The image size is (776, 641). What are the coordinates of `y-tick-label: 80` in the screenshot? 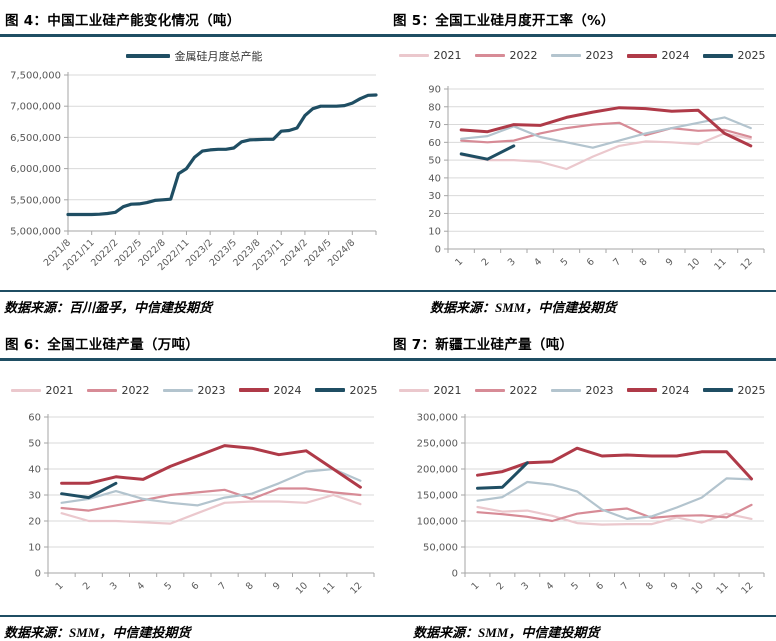 It's located at (434, 107).